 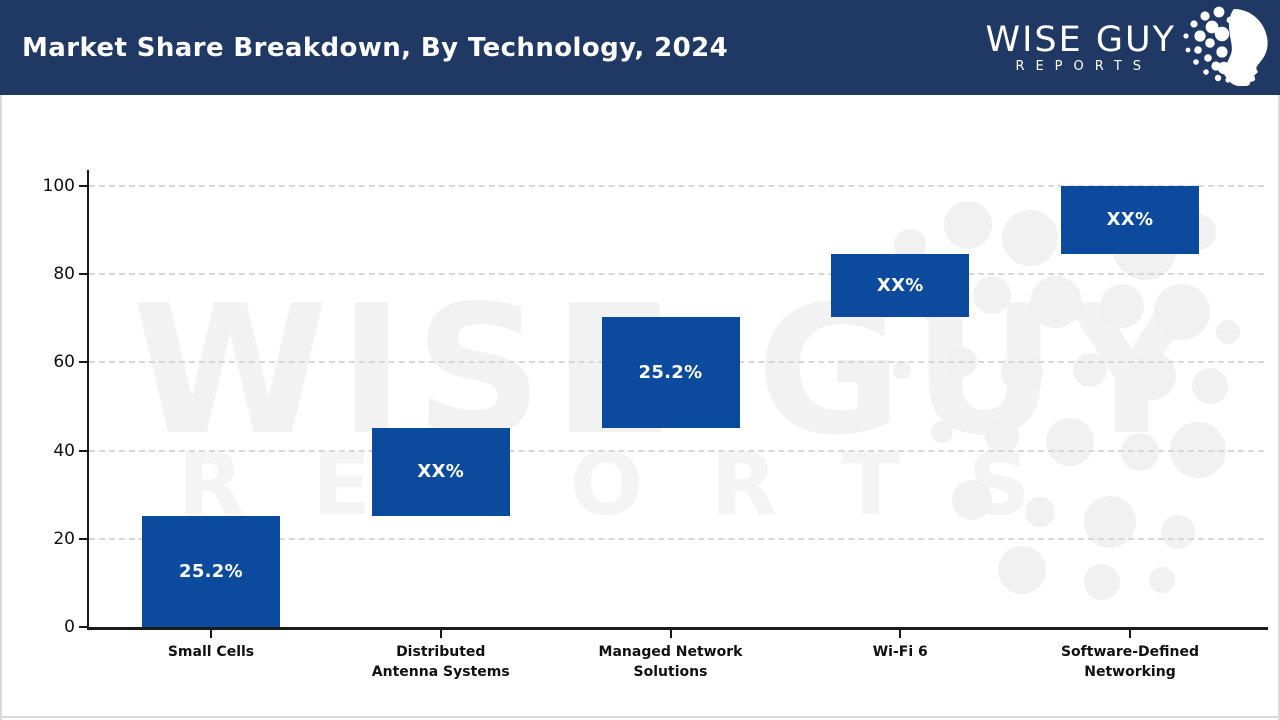 What do you see at coordinates (1224, 48) in the screenshot?
I see `dotted-head-logo-icon` at bounding box center [1224, 48].